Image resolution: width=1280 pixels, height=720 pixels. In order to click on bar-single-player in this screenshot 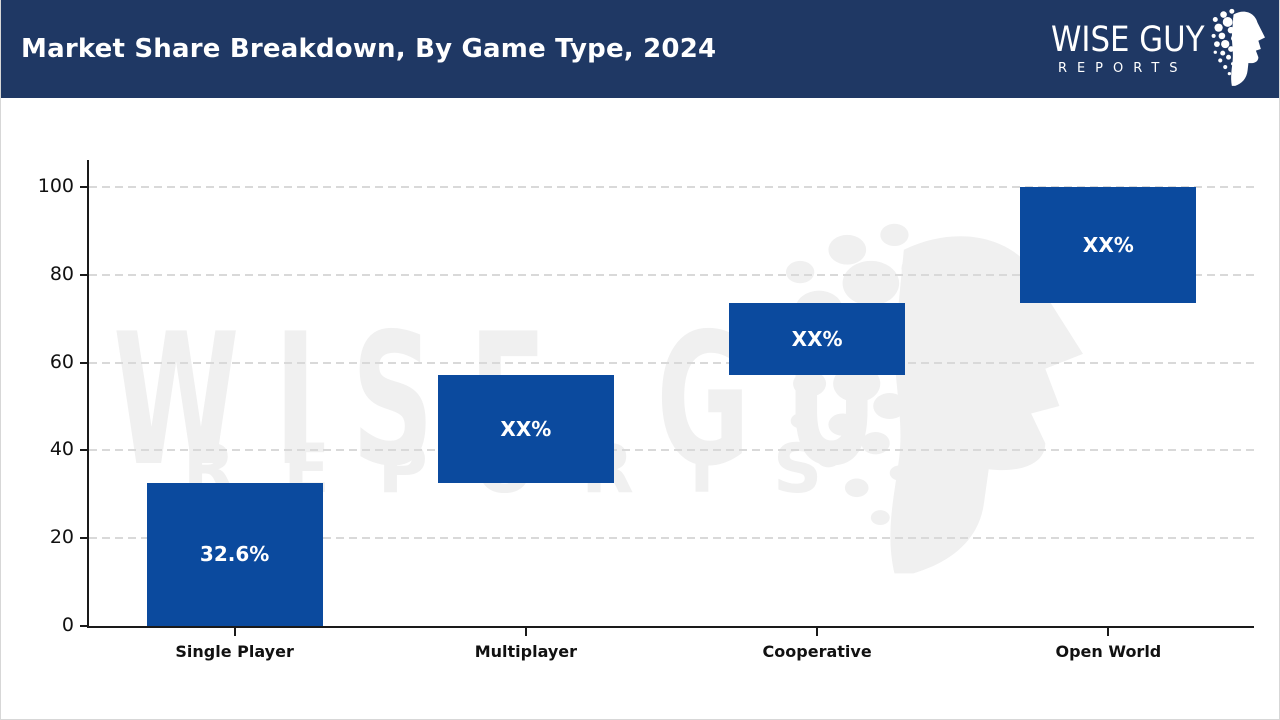, I will do `click(234, 554)`.